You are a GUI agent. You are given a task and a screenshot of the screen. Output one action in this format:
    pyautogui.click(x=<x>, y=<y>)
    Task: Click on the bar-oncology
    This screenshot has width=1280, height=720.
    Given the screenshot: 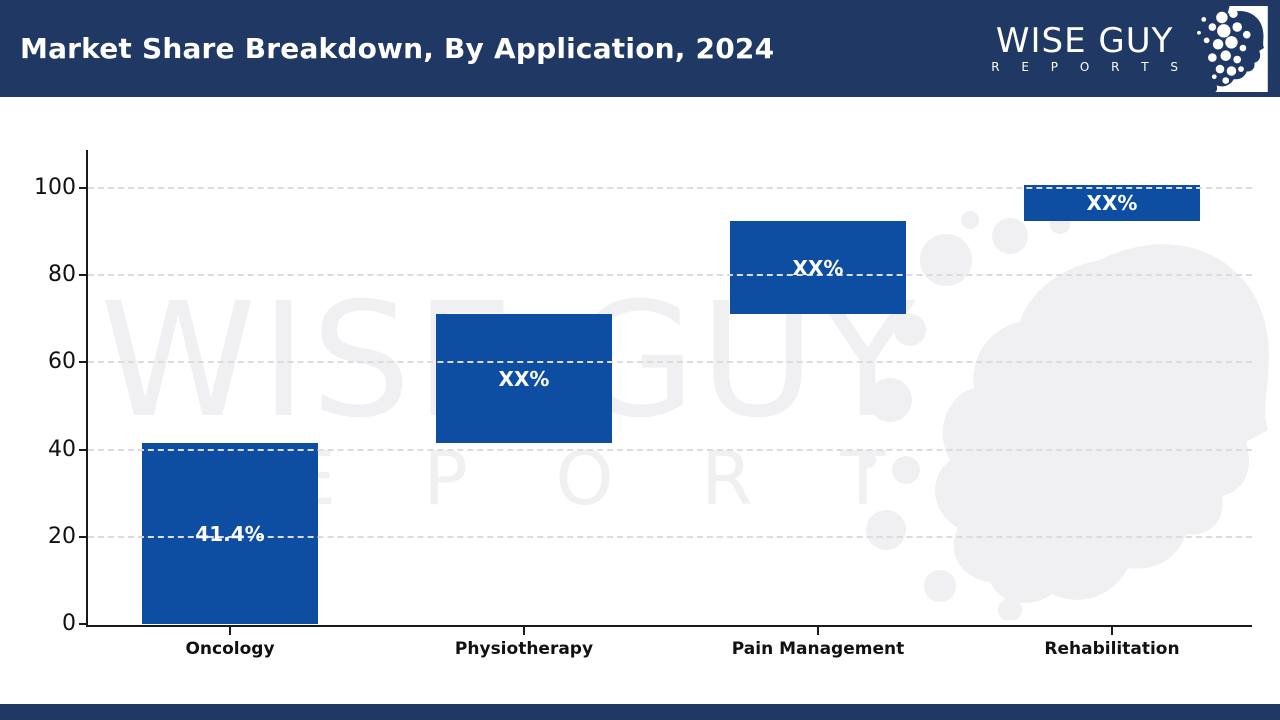 What is the action you would take?
    pyautogui.click(x=230, y=533)
    